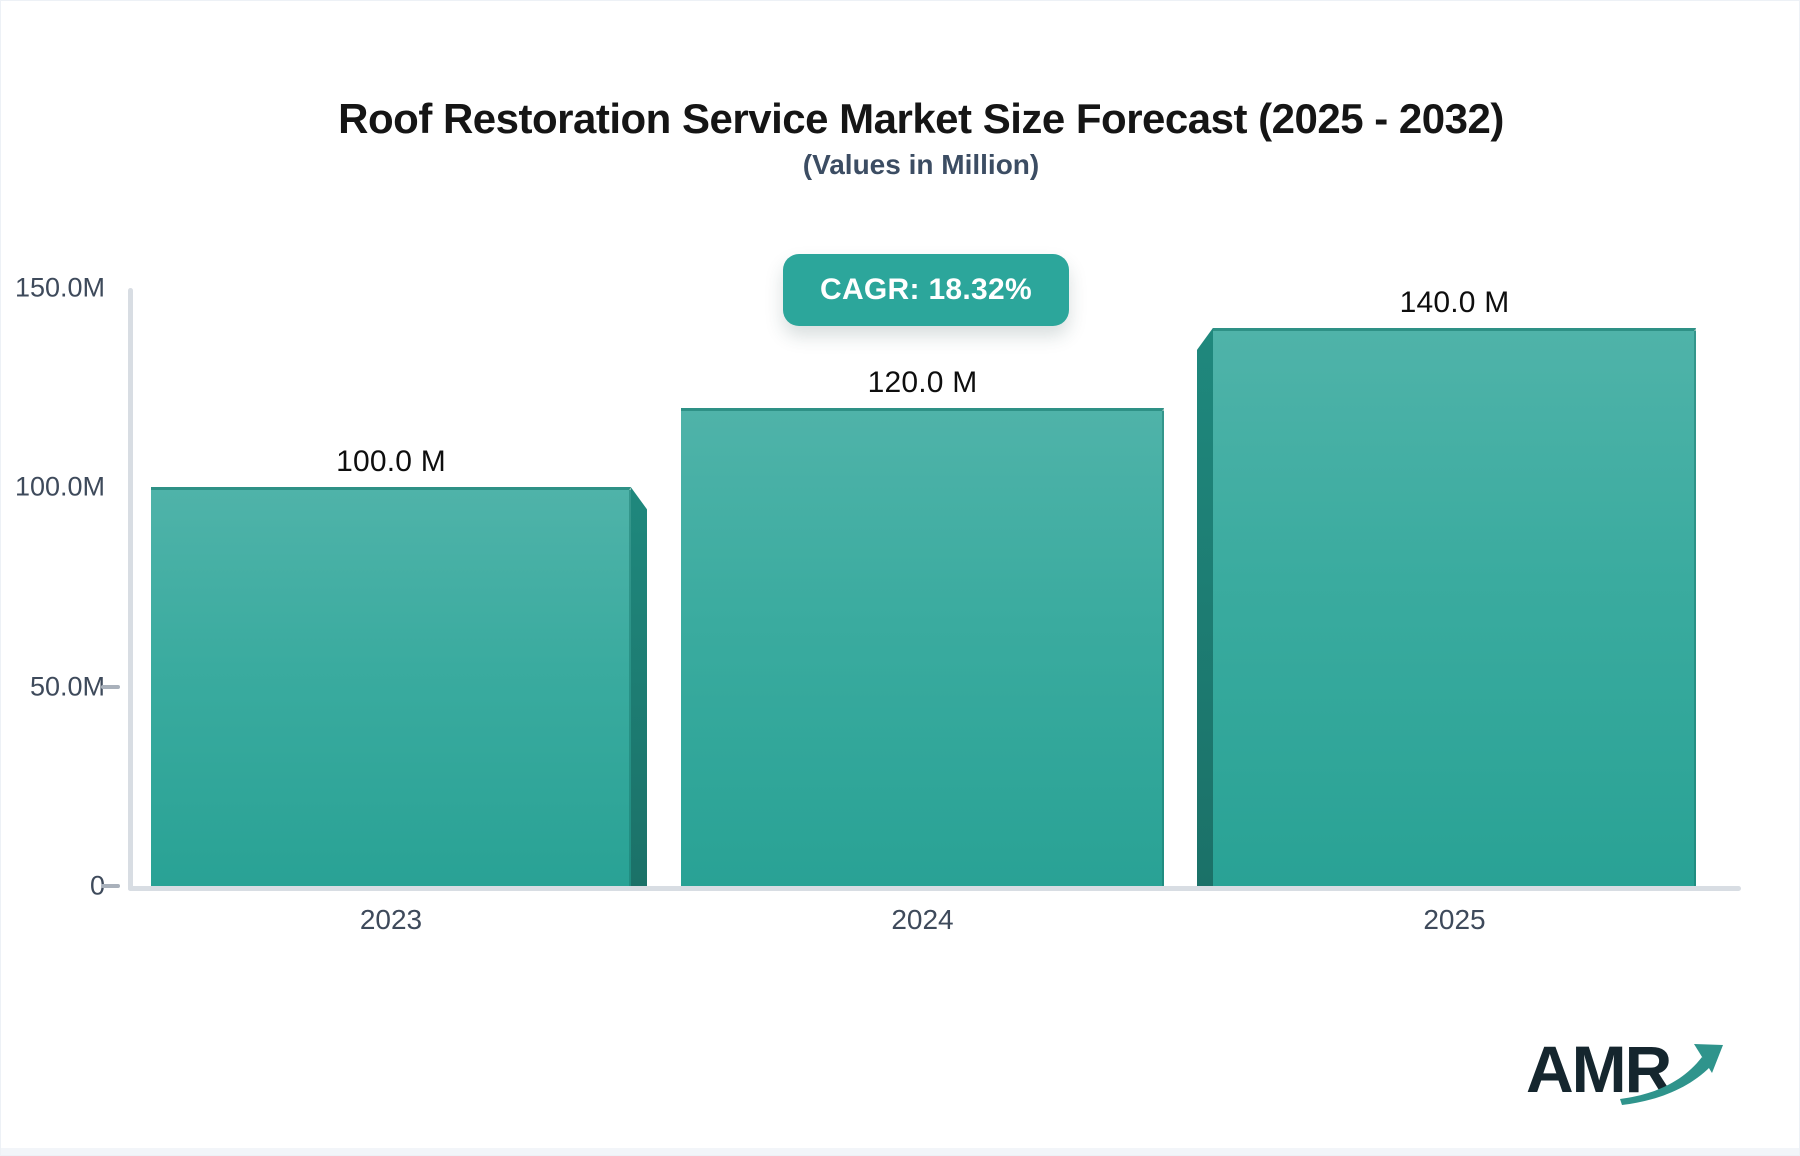 The image size is (1800, 1156). Describe the element at coordinates (922, 382) in the screenshot. I see `bar-value-label: 120.0 M` at that location.